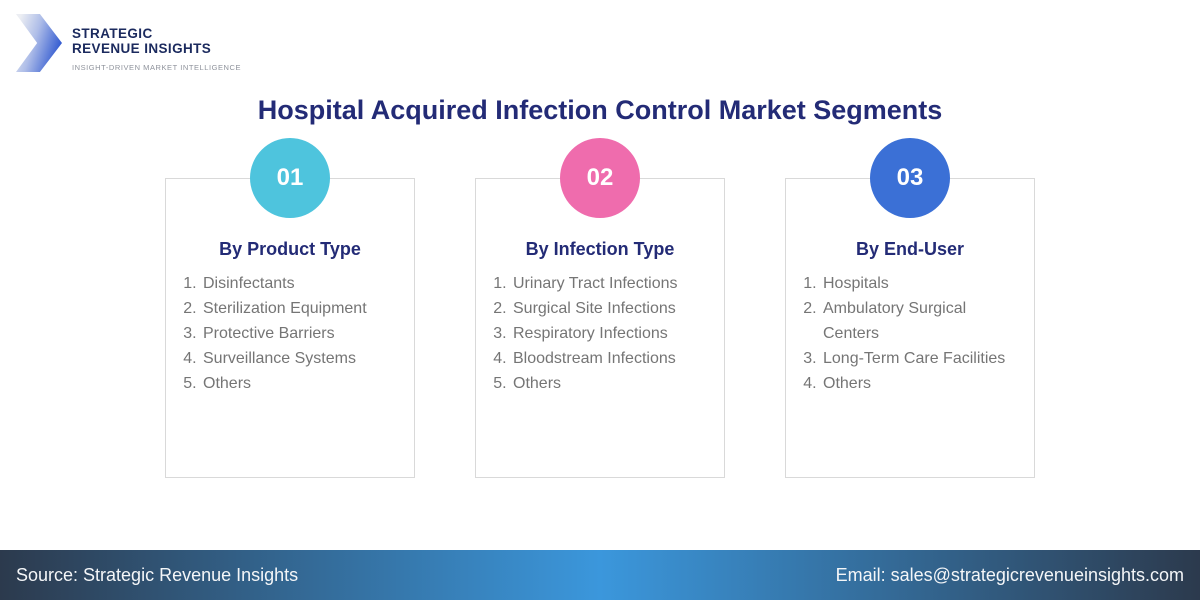 The image size is (1200, 600). I want to click on list-item: Disinfectants, so click(297, 283).